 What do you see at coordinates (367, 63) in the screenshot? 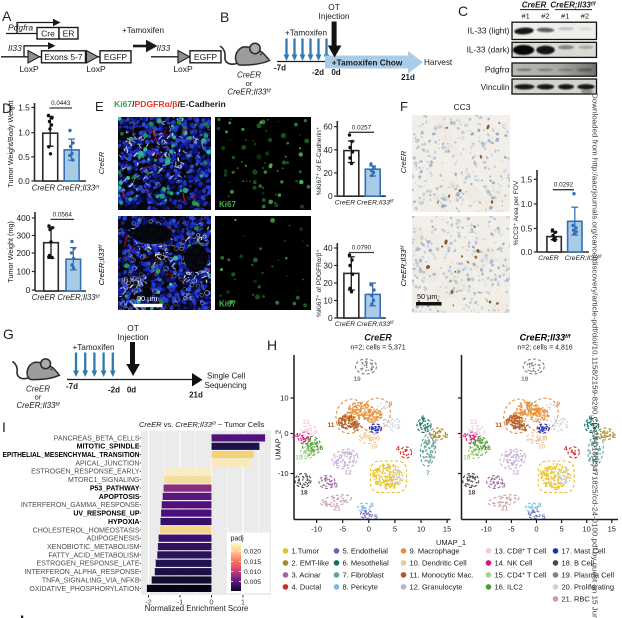
I see `svg-text: +Tamoxifen Chow` at bounding box center [367, 63].